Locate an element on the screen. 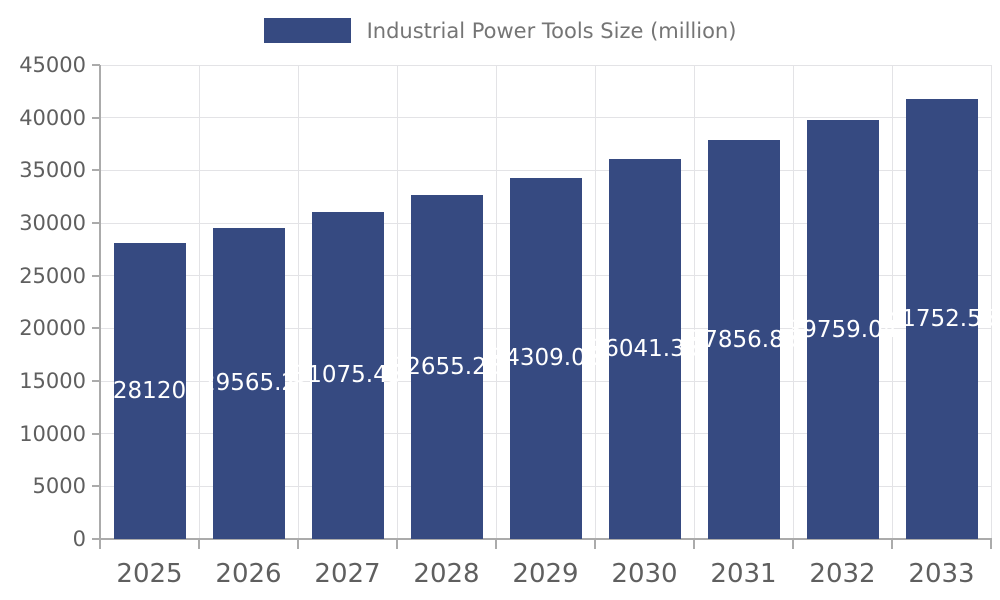  bar-value-label: 36041.35 is located at coordinates (644, 349).